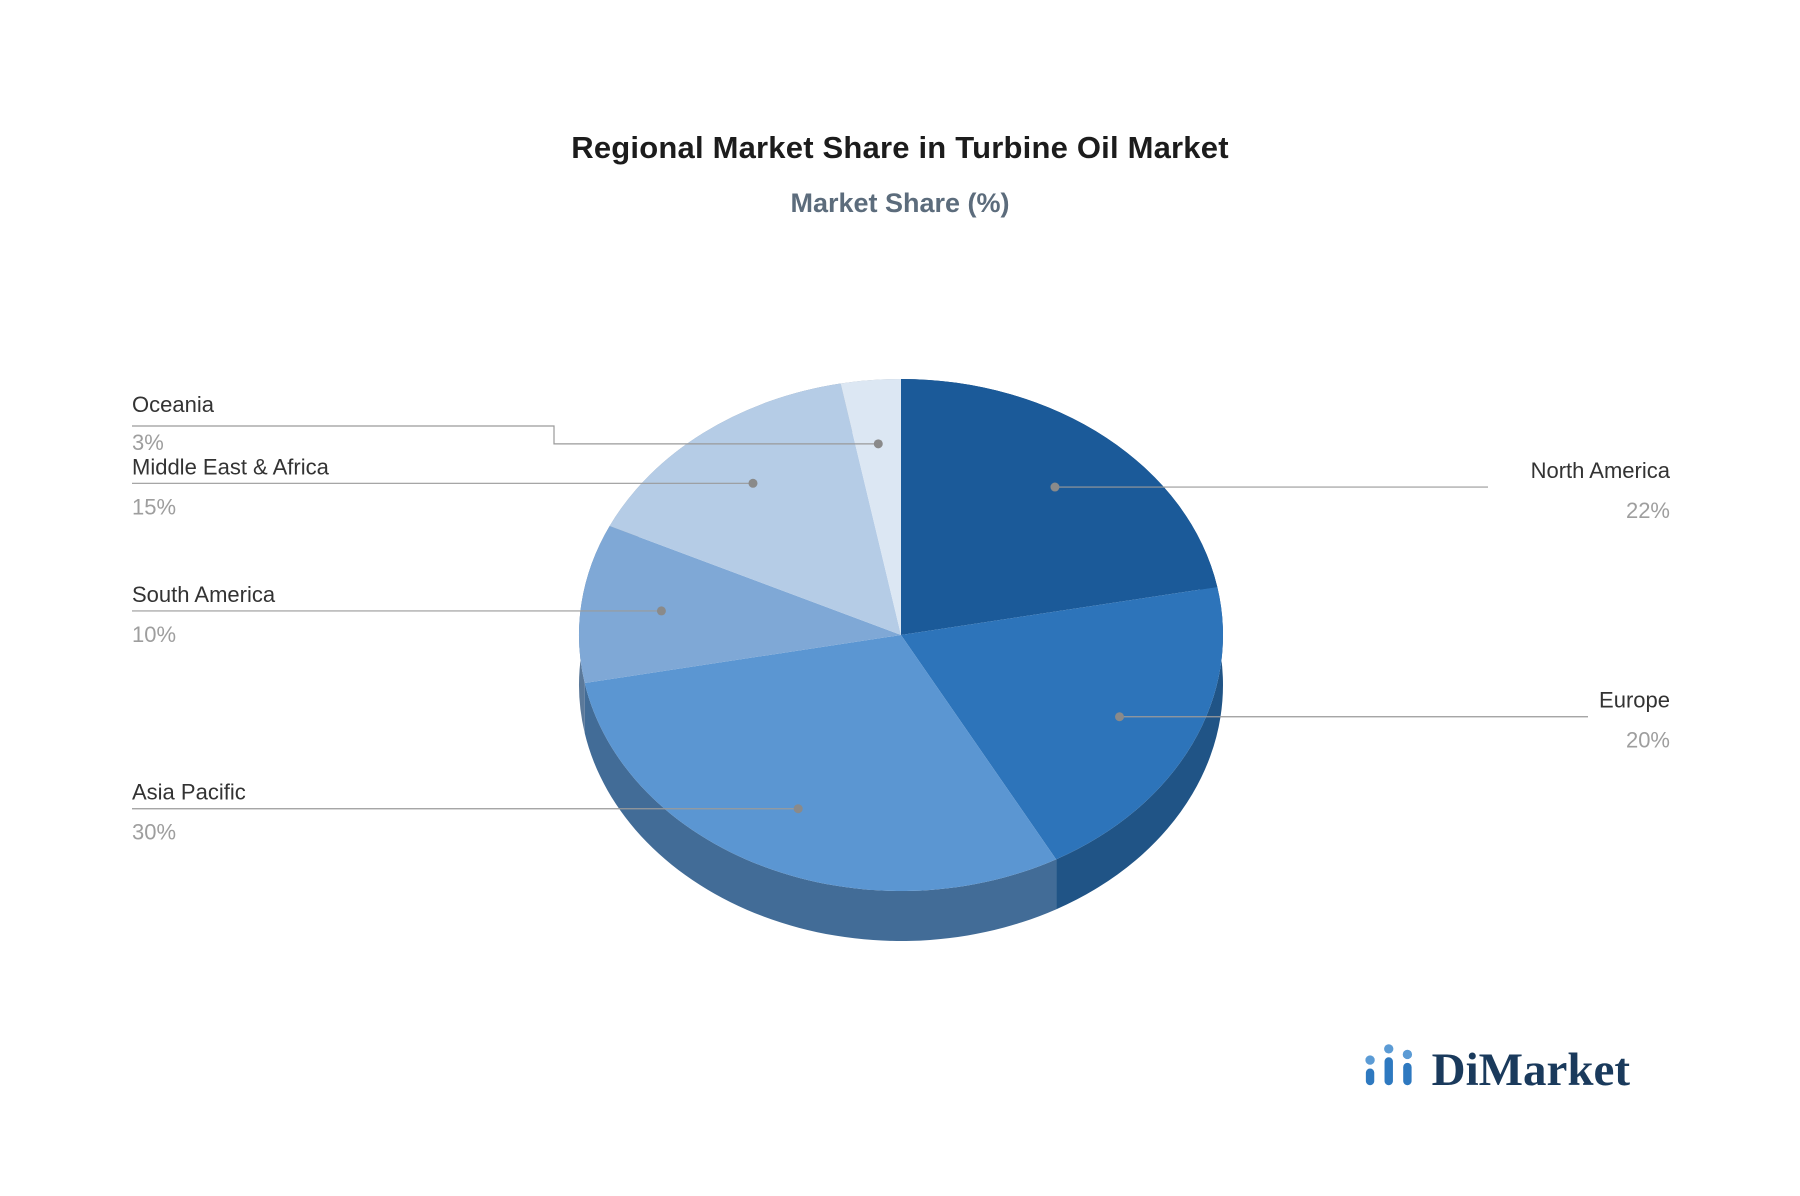 The height and width of the screenshot is (1196, 1800). What do you see at coordinates (189, 792) in the screenshot?
I see `slice-label-asia-pacific: Asia Pacific` at bounding box center [189, 792].